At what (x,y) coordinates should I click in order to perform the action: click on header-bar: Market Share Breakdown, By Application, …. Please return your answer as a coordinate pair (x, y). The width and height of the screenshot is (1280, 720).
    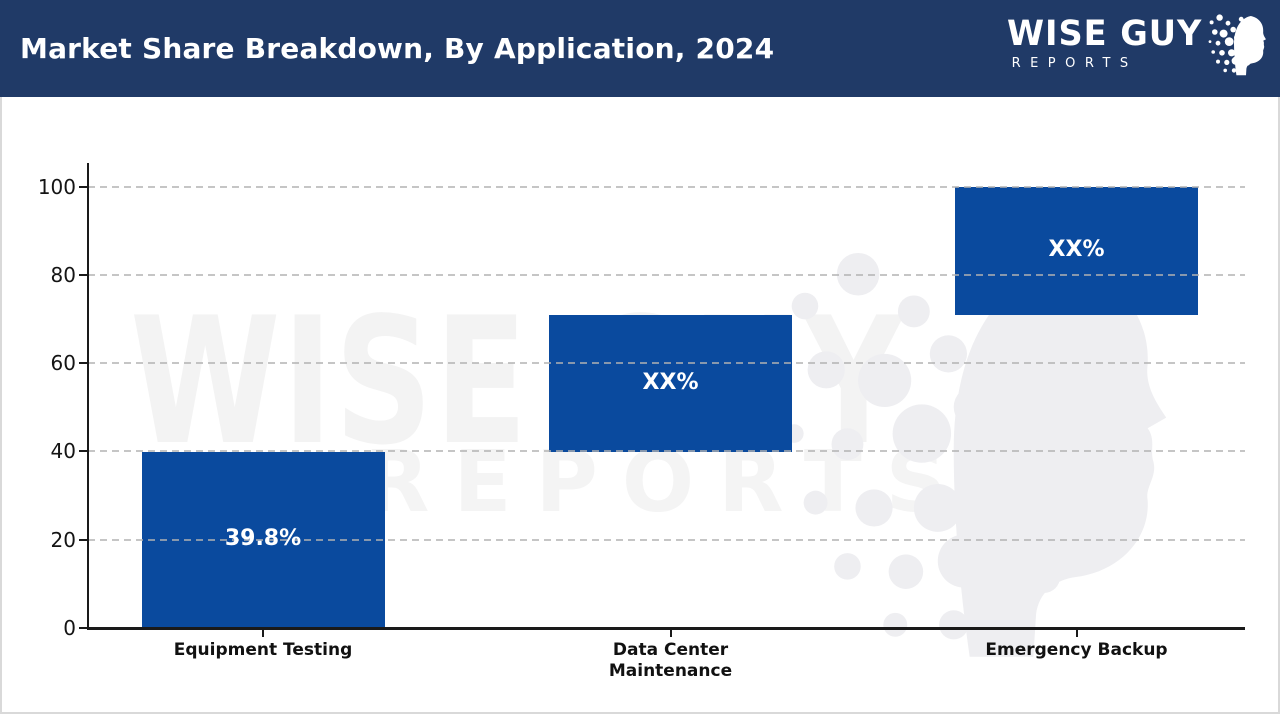
    Looking at the image, I should click on (640, 48).